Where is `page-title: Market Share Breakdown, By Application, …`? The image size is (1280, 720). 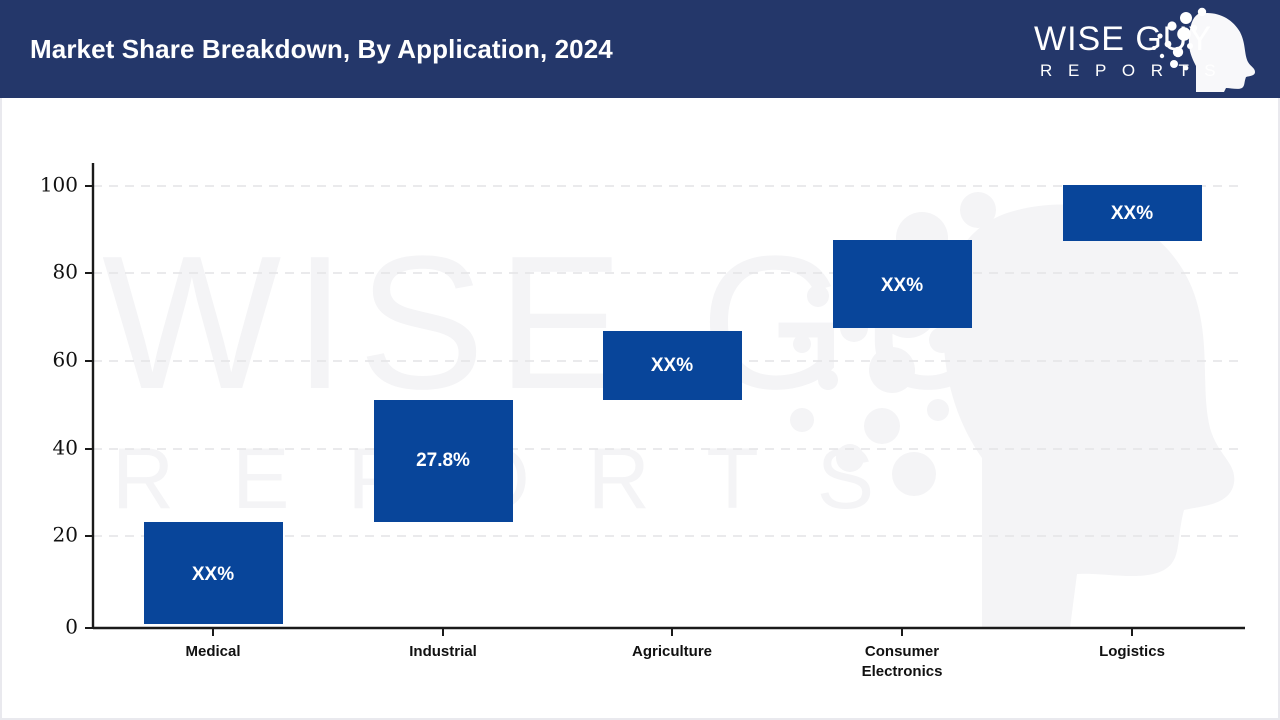
page-title: Market Share Breakdown, By Application, … is located at coordinates (321, 48).